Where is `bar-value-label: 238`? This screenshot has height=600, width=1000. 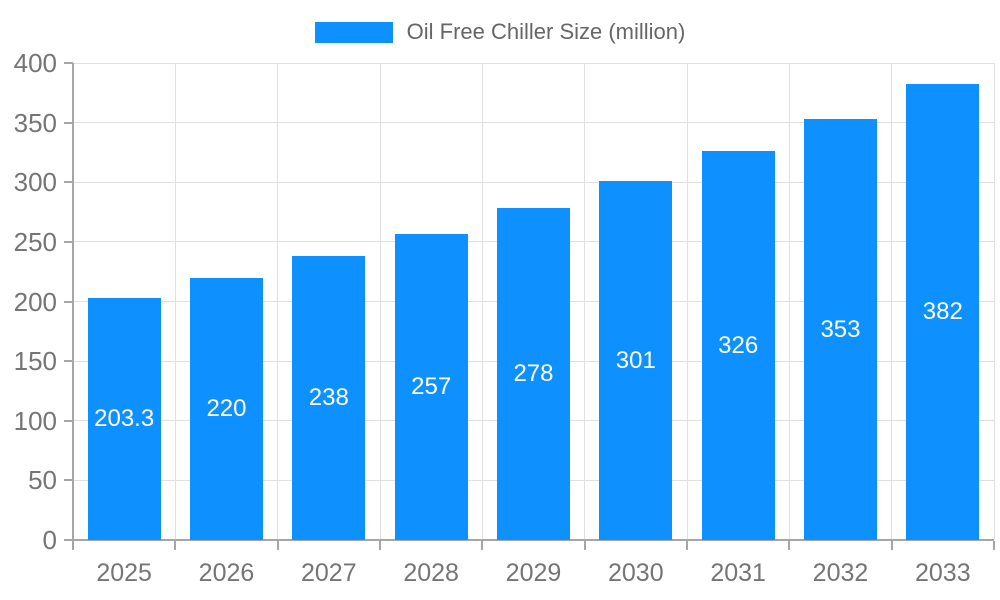 bar-value-label: 238 is located at coordinates (328, 398).